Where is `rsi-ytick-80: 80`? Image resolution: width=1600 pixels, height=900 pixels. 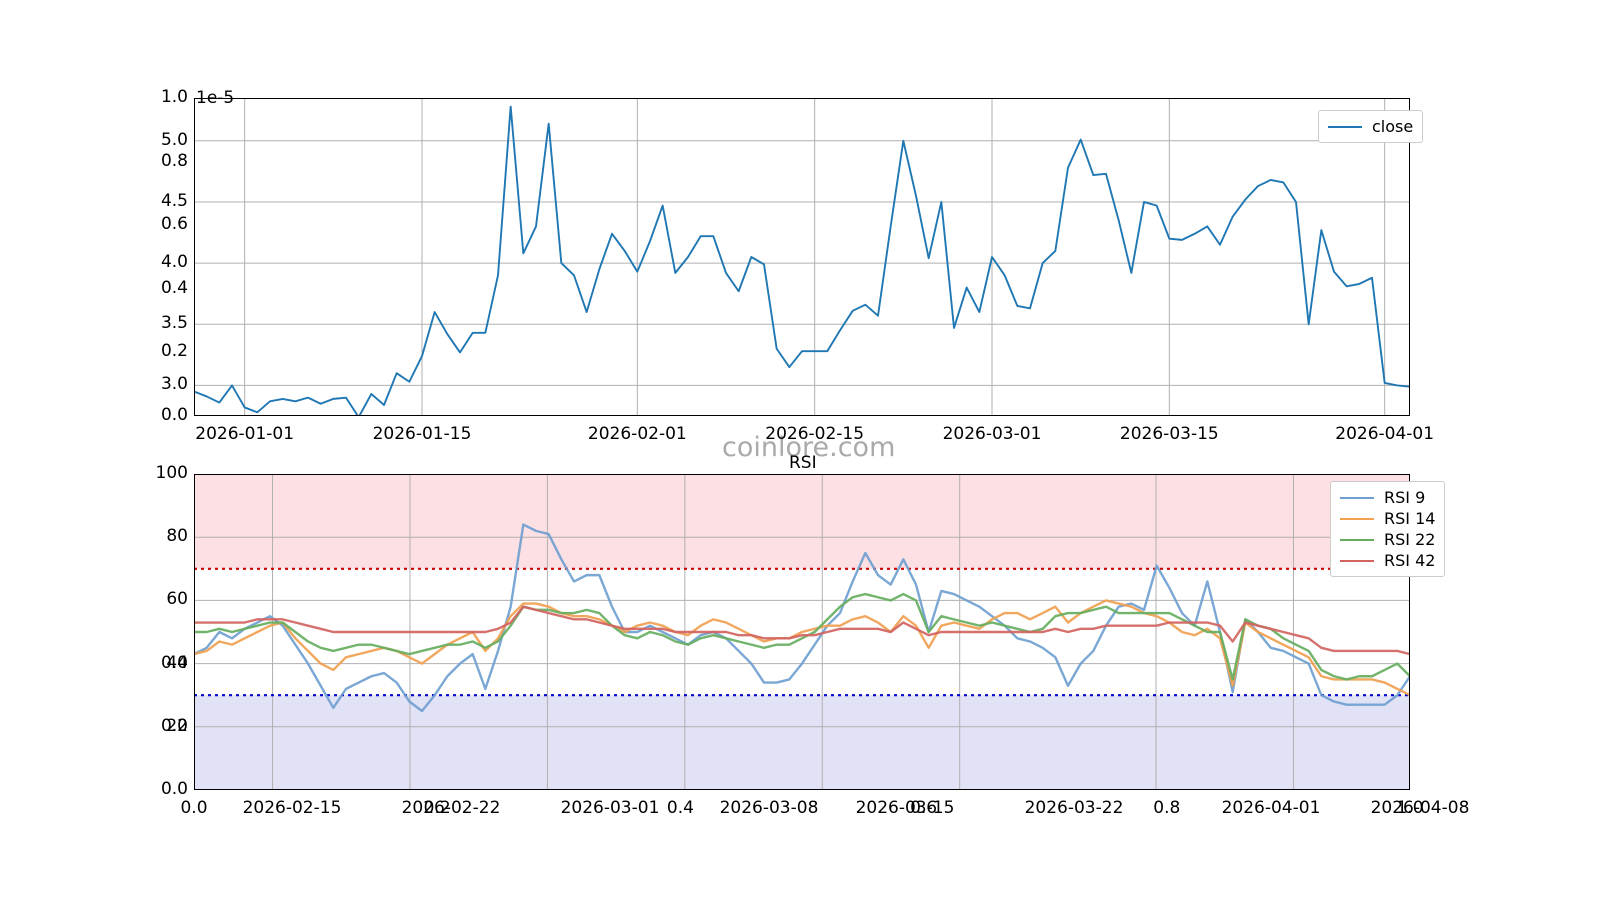 rsi-ytick-80: 80 is located at coordinates (177, 536).